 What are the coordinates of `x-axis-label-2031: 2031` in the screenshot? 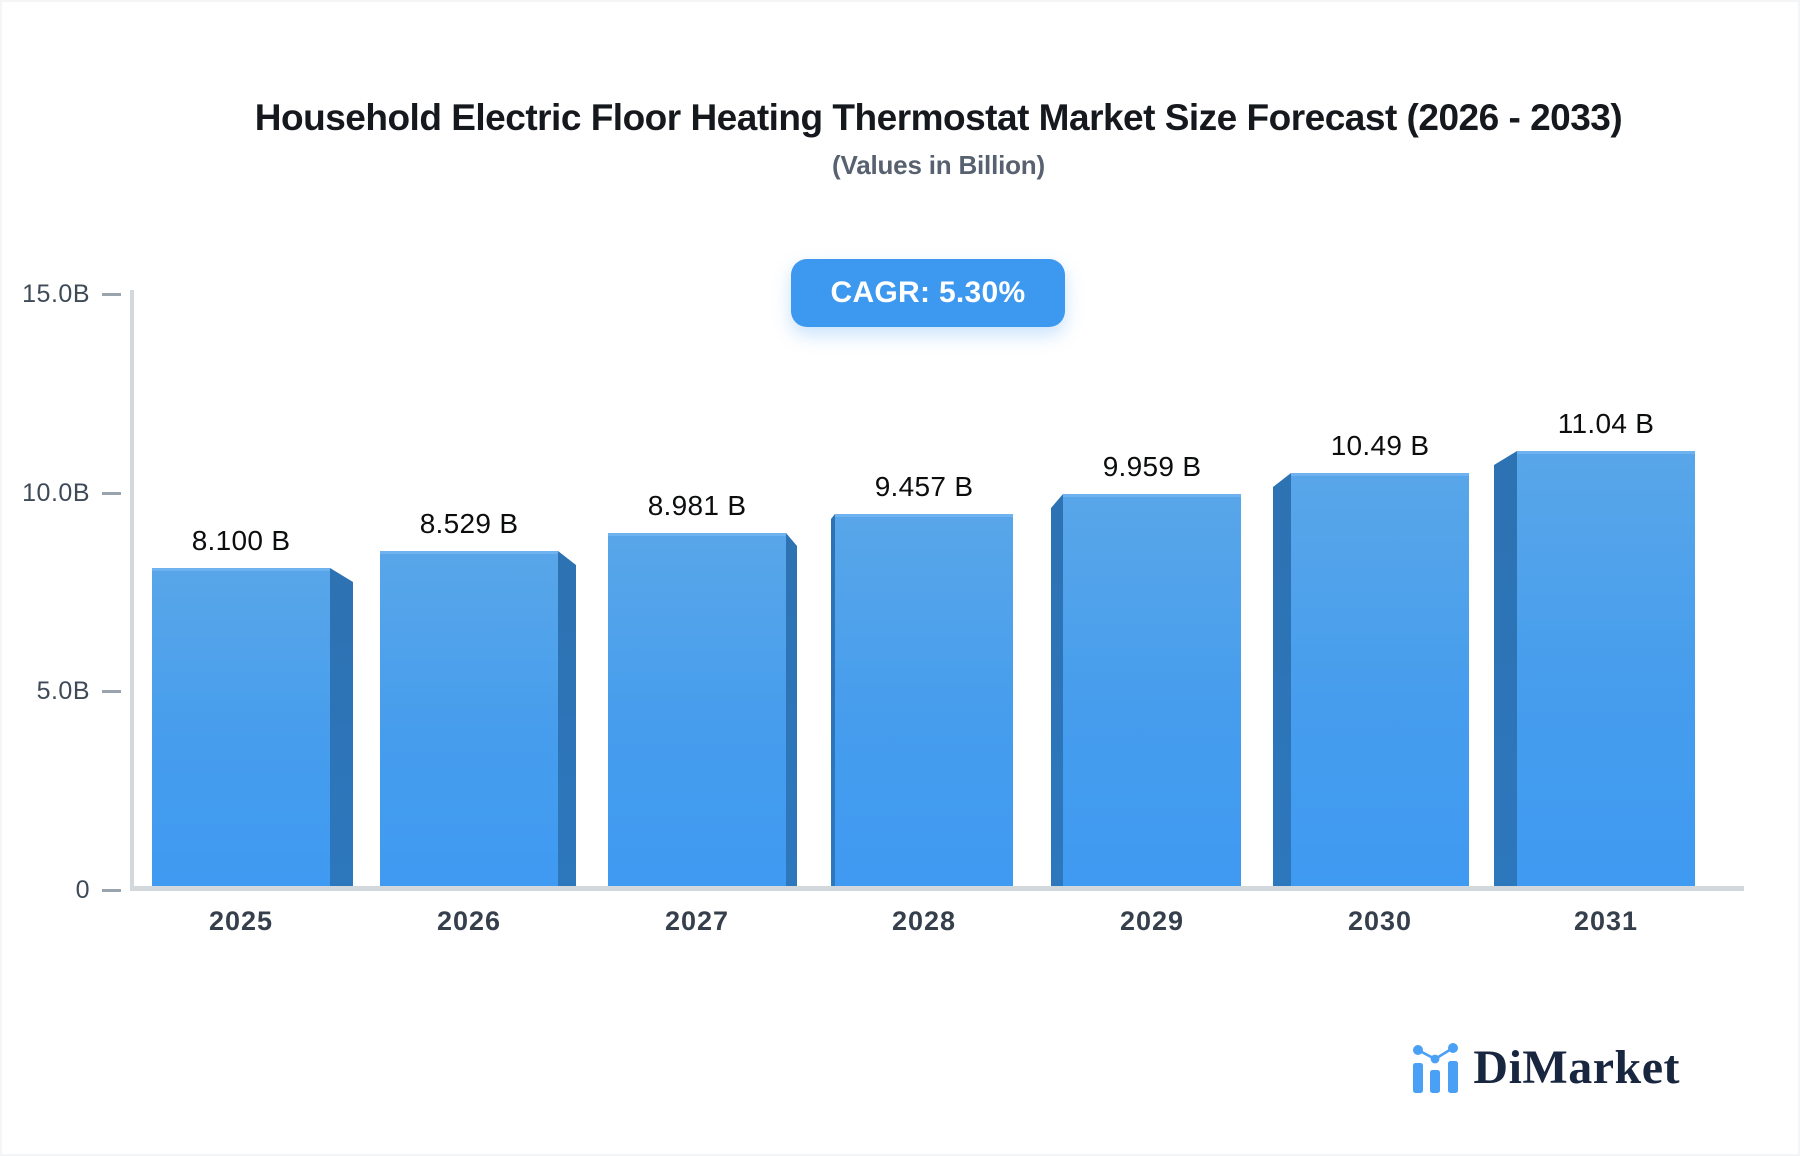 It's located at (1606, 921).